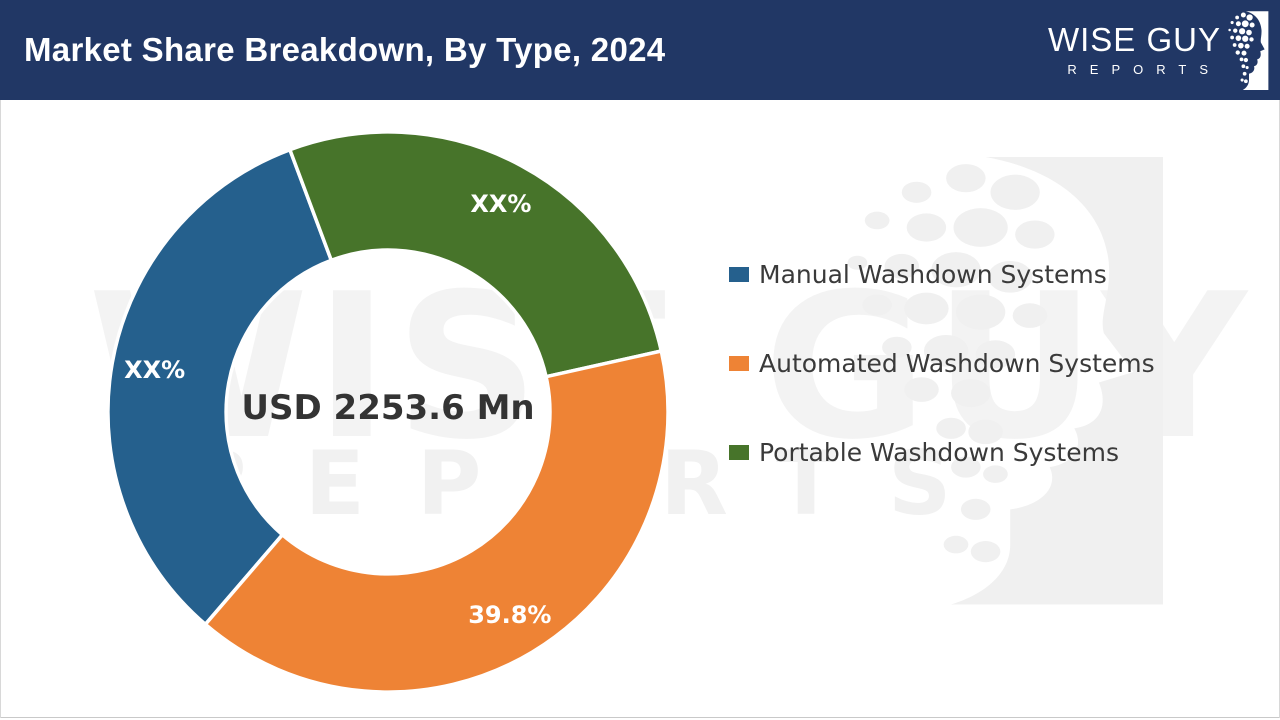 This screenshot has height=720, width=1280. I want to click on legend-label-automated: Automated Washdown Systems, so click(957, 363).